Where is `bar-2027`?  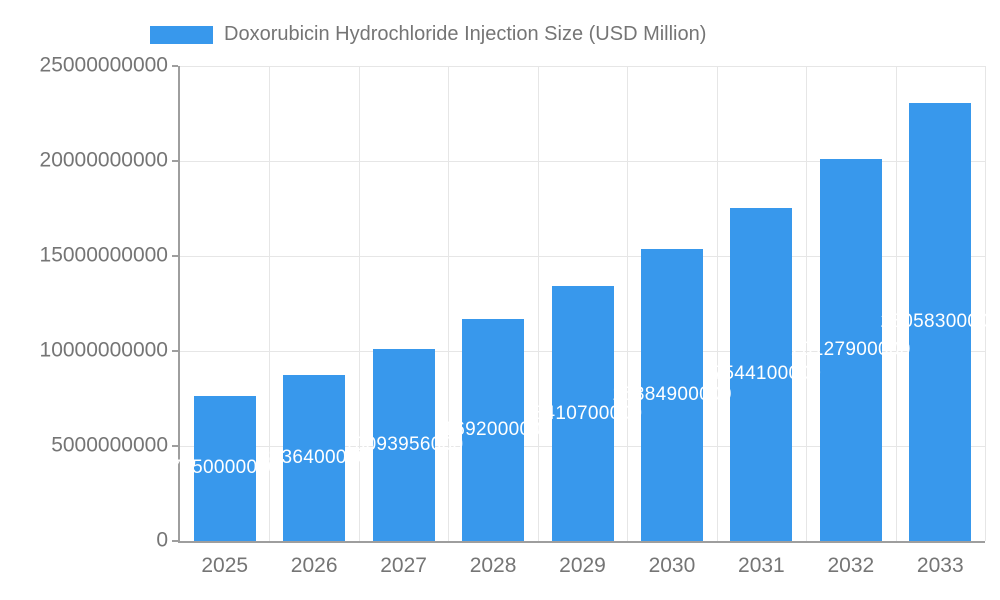
bar-2027 is located at coordinates (403, 445).